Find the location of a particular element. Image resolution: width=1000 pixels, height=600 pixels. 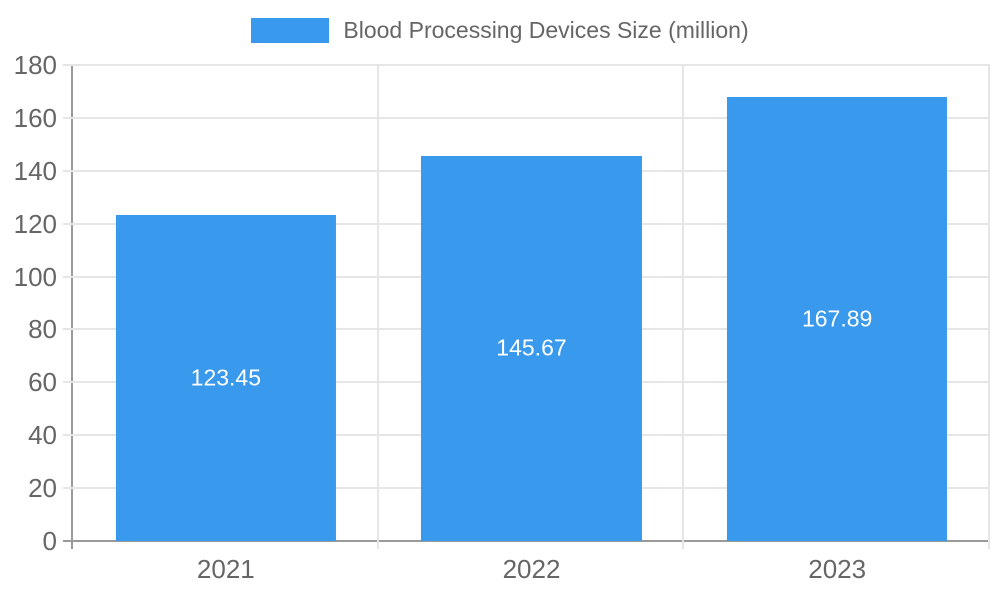

x-tick-label: 2023 is located at coordinates (837, 569).